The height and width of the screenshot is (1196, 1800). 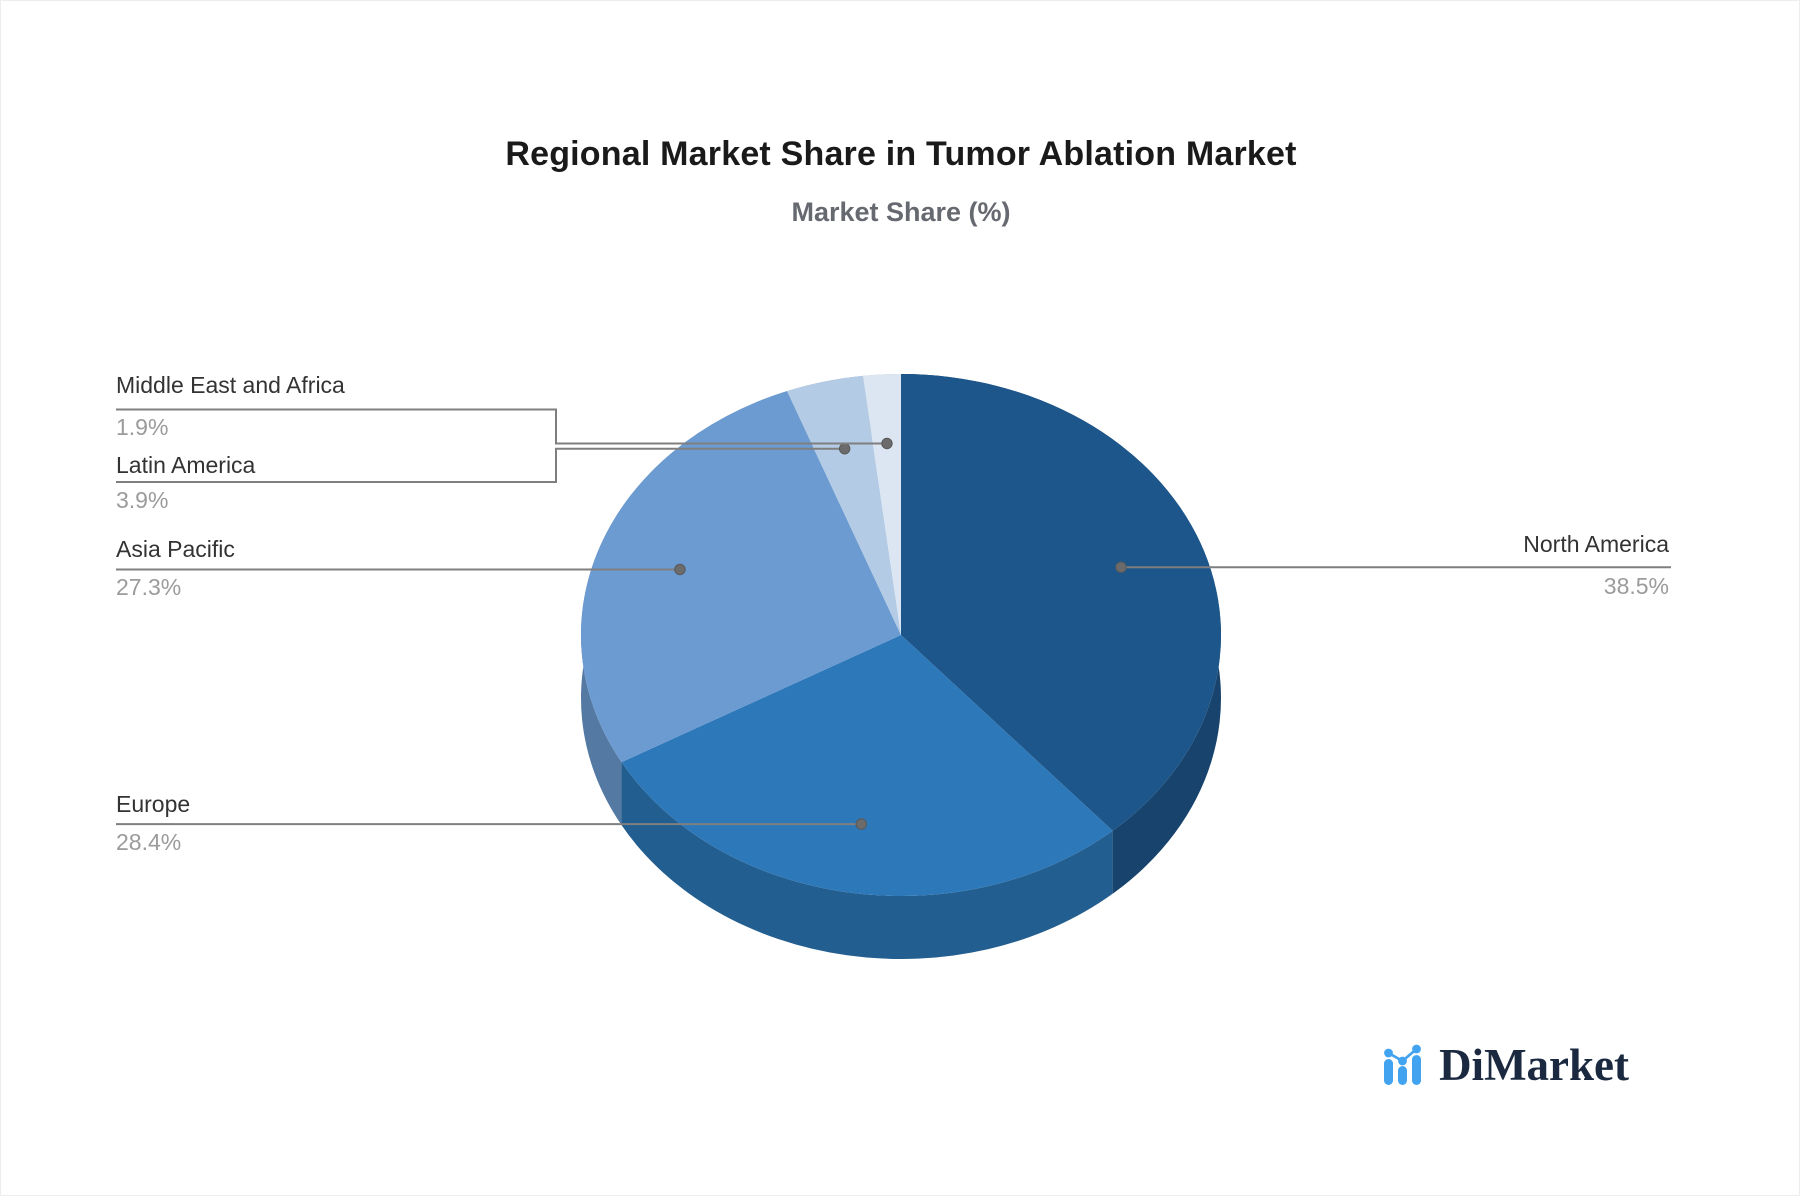 I want to click on callout-line-latin-america, so click(x=480, y=465).